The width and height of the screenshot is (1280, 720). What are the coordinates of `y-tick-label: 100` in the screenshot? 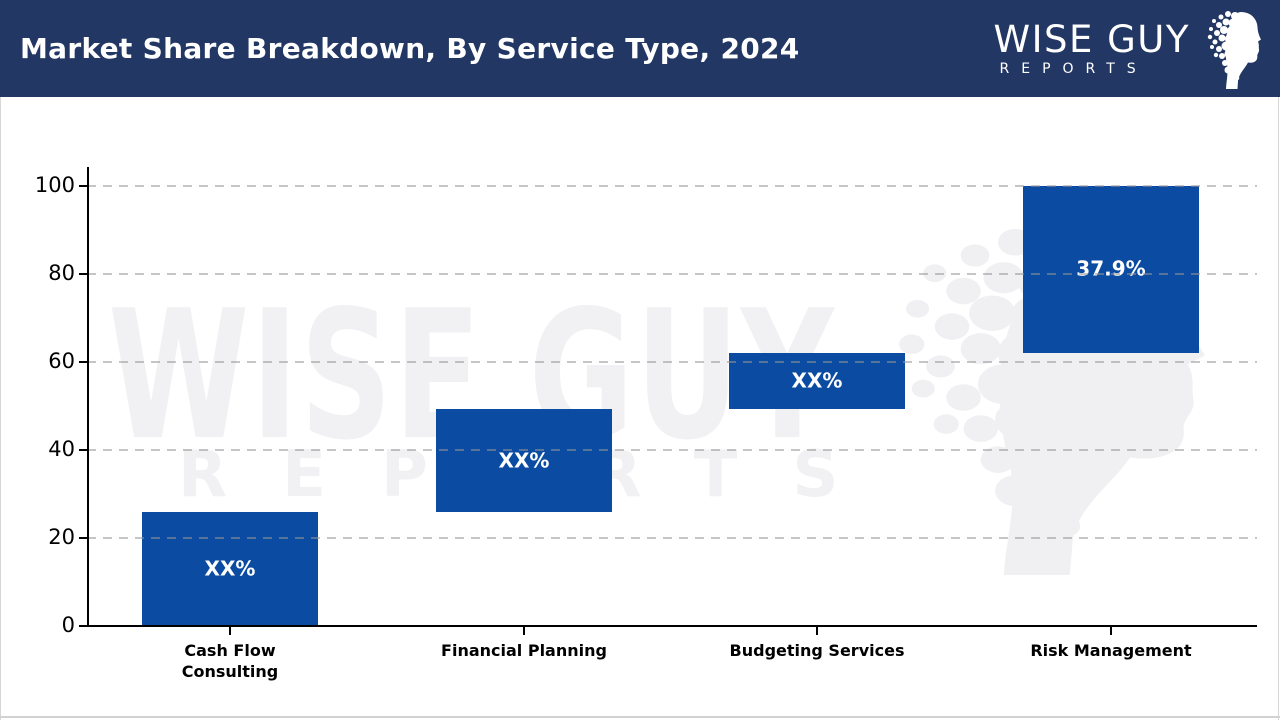 It's located at (54, 185).